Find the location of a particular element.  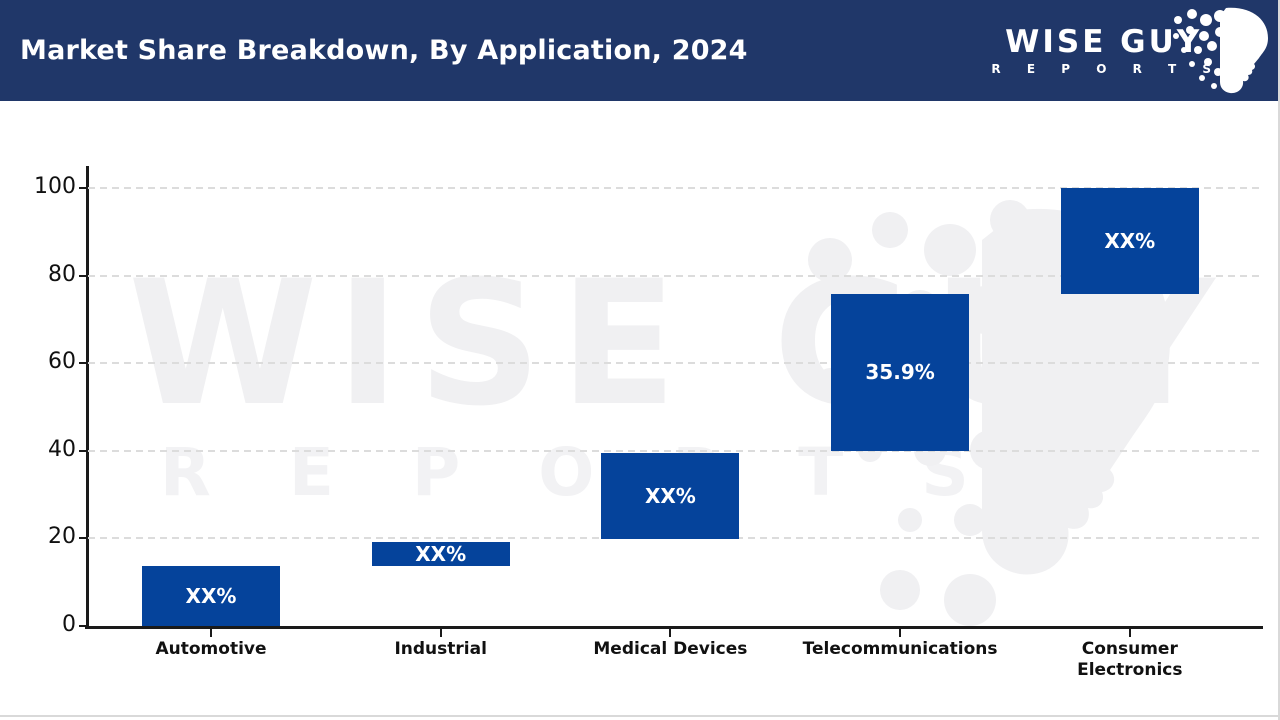

y-tick-label-0: 0 is located at coordinates (69, 624).